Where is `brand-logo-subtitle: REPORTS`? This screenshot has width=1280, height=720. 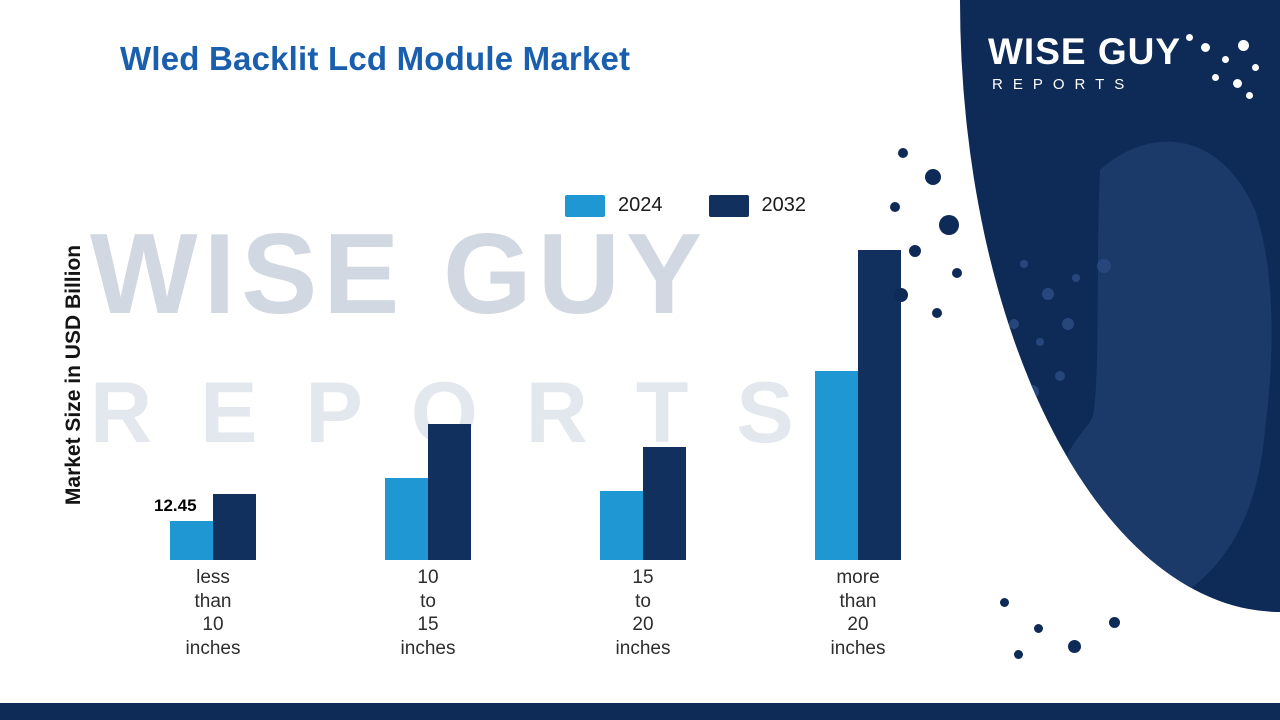
brand-logo-subtitle: REPORTS is located at coordinates (1063, 84).